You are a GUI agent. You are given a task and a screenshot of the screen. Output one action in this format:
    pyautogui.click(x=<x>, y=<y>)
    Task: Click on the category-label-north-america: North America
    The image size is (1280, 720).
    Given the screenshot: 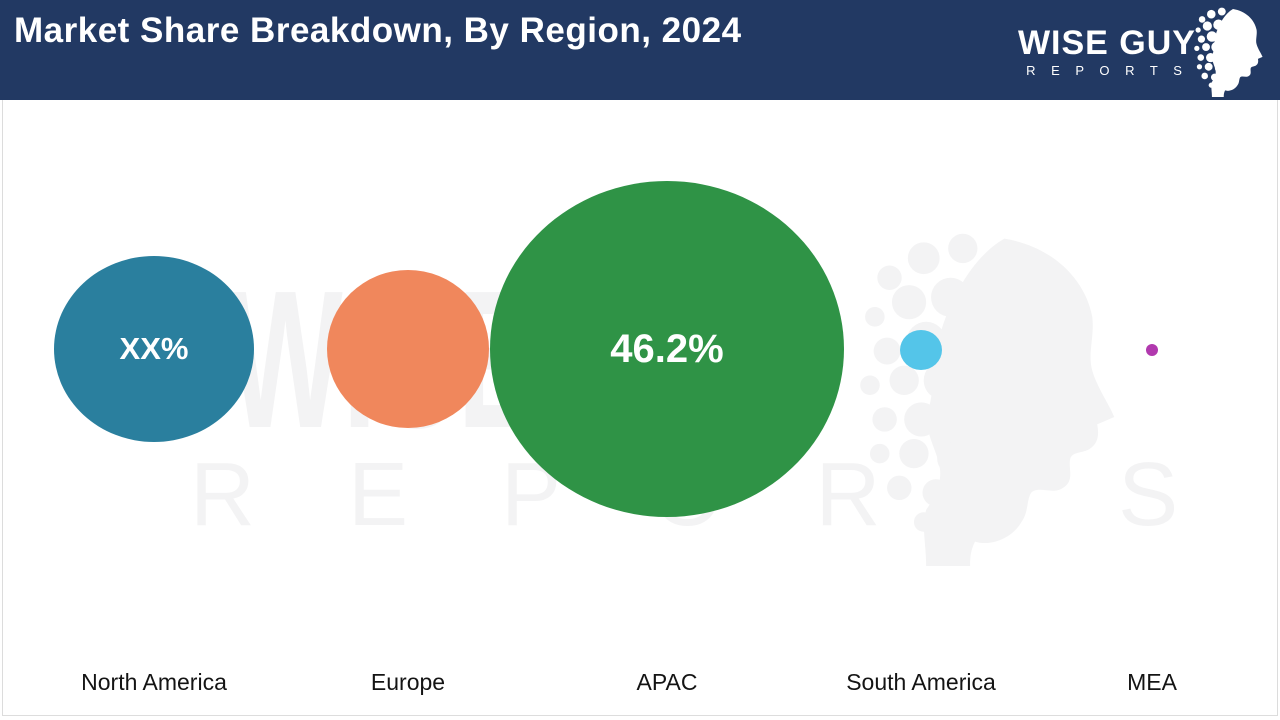 What is the action you would take?
    pyautogui.click(x=154, y=682)
    